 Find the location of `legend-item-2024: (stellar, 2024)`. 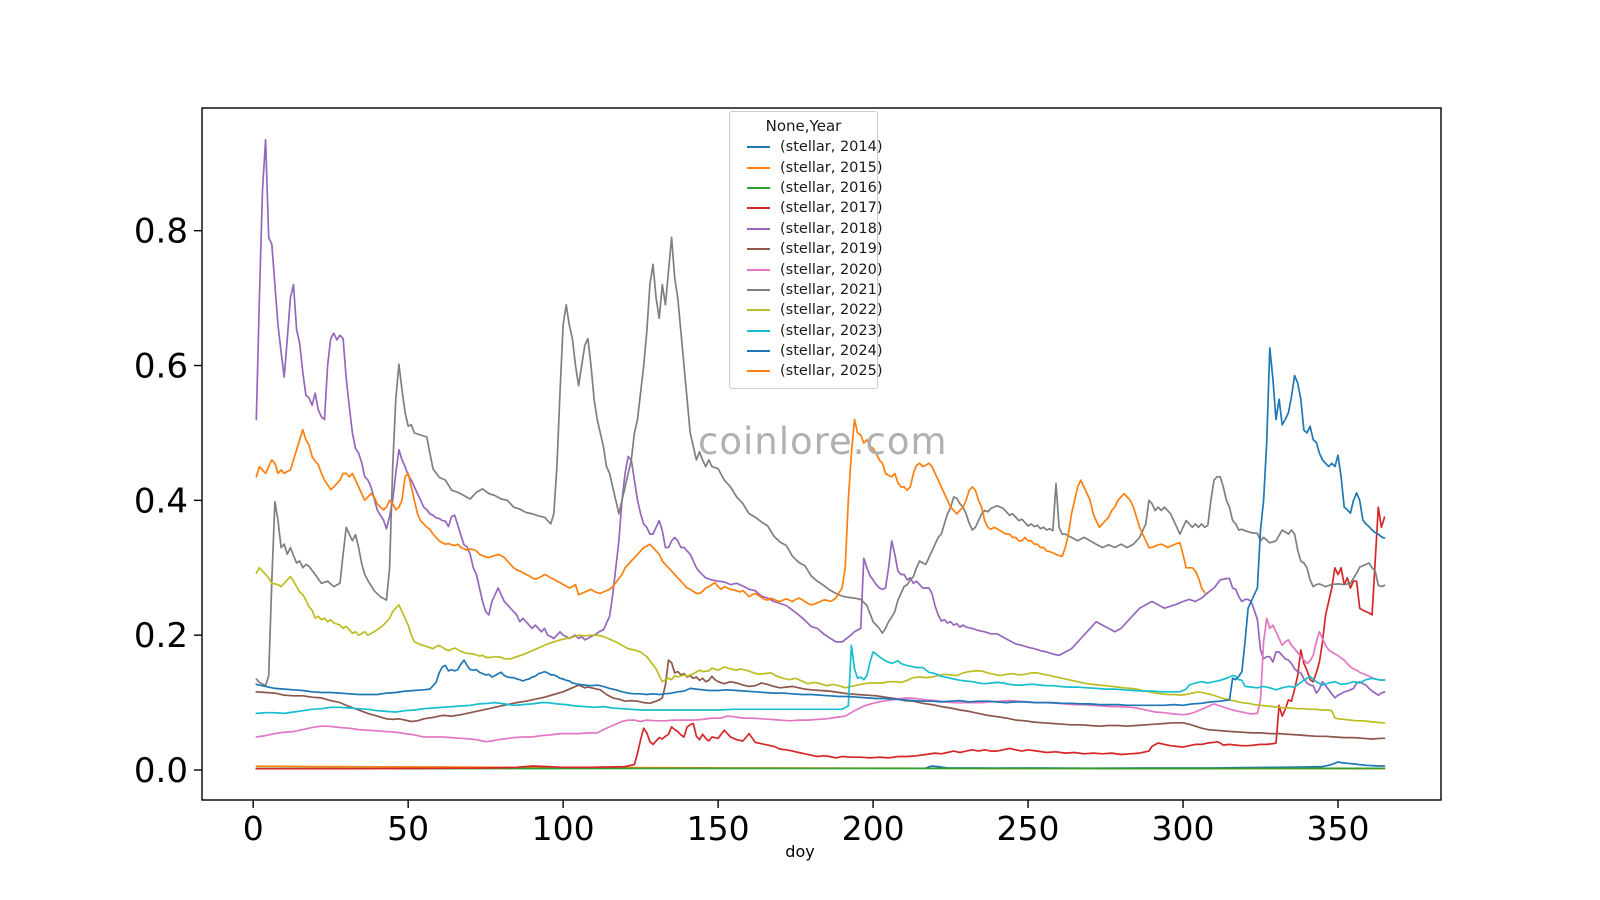

legend-item-2024: (stellar, 2024) is located at coordinates (809, 351).